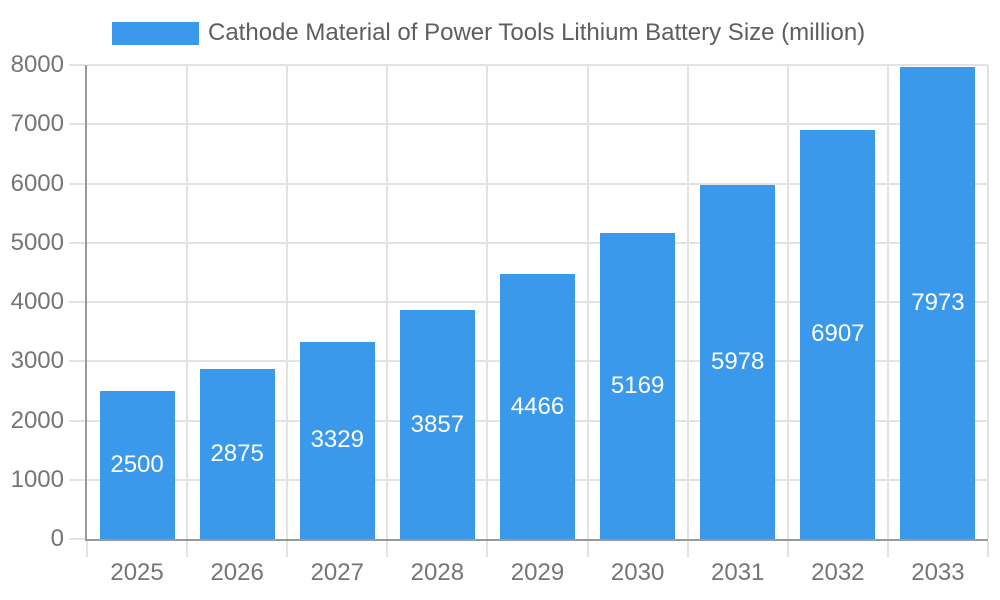 Image resolution: width=1000 pixels, height=600 pixels. Describe the element at coordinates (37, 479) in the screenshot. I see `y-tick-label: 1000` at that location.